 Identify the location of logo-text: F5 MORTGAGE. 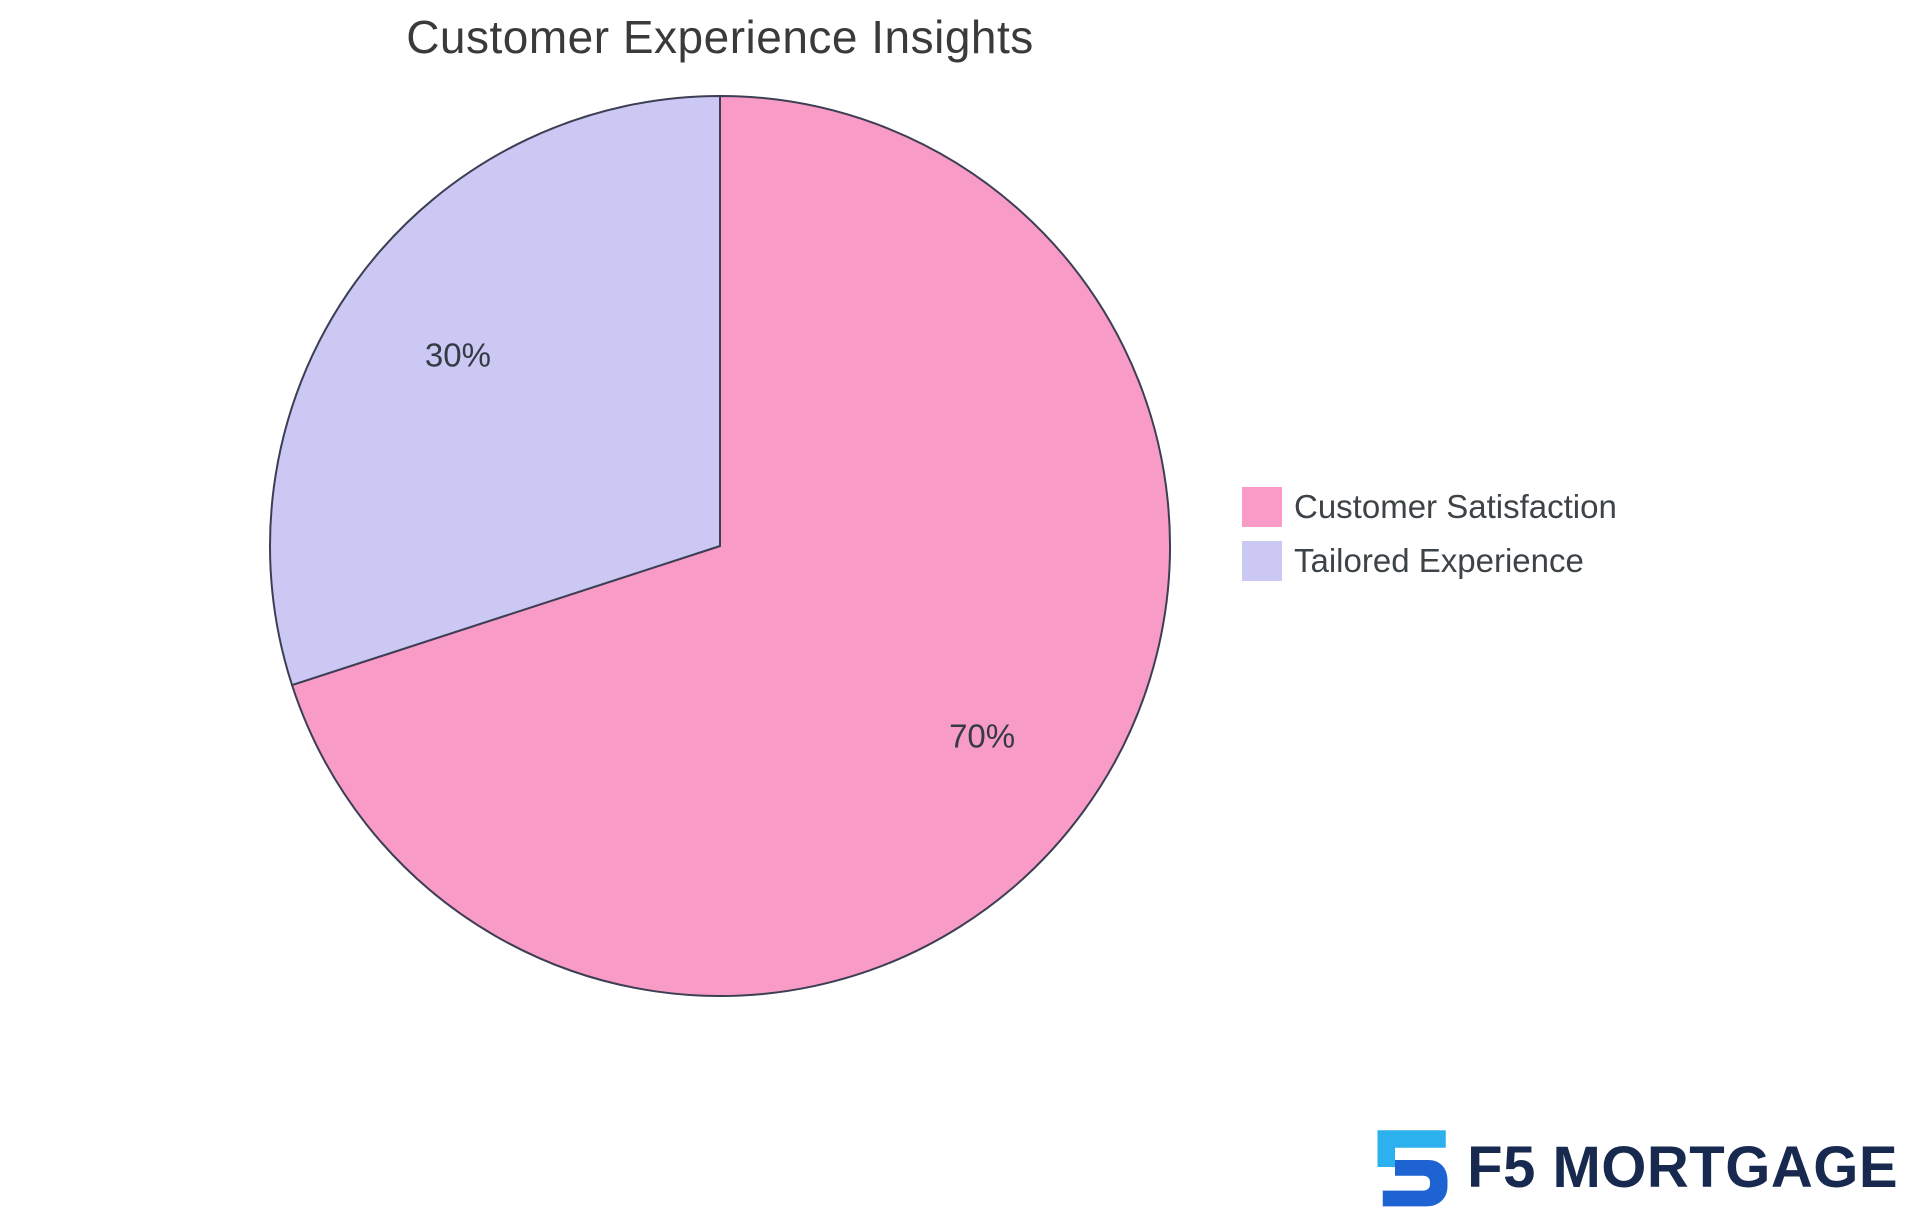
(1682, 1167).